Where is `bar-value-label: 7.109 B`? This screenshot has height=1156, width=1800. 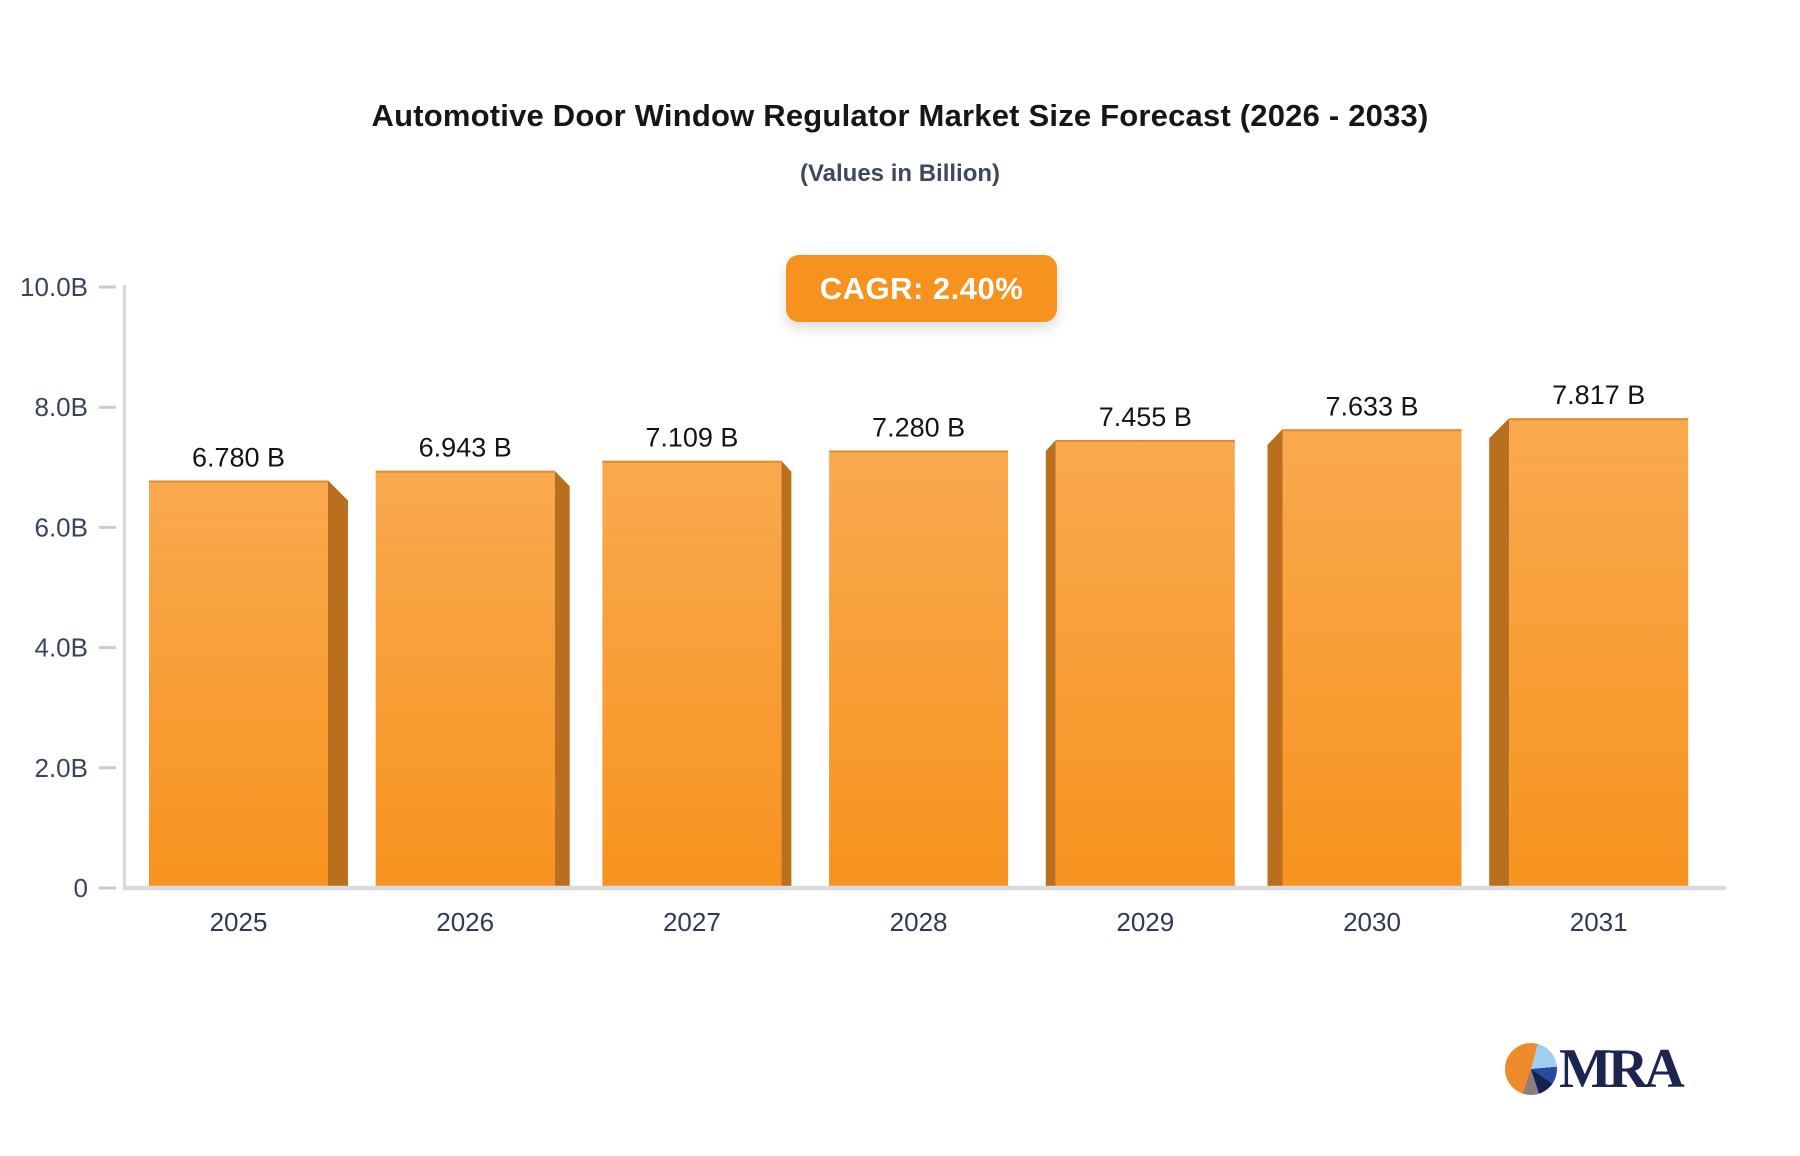
bar-value-label: 7.109 B is located at coordinates (691, 438).